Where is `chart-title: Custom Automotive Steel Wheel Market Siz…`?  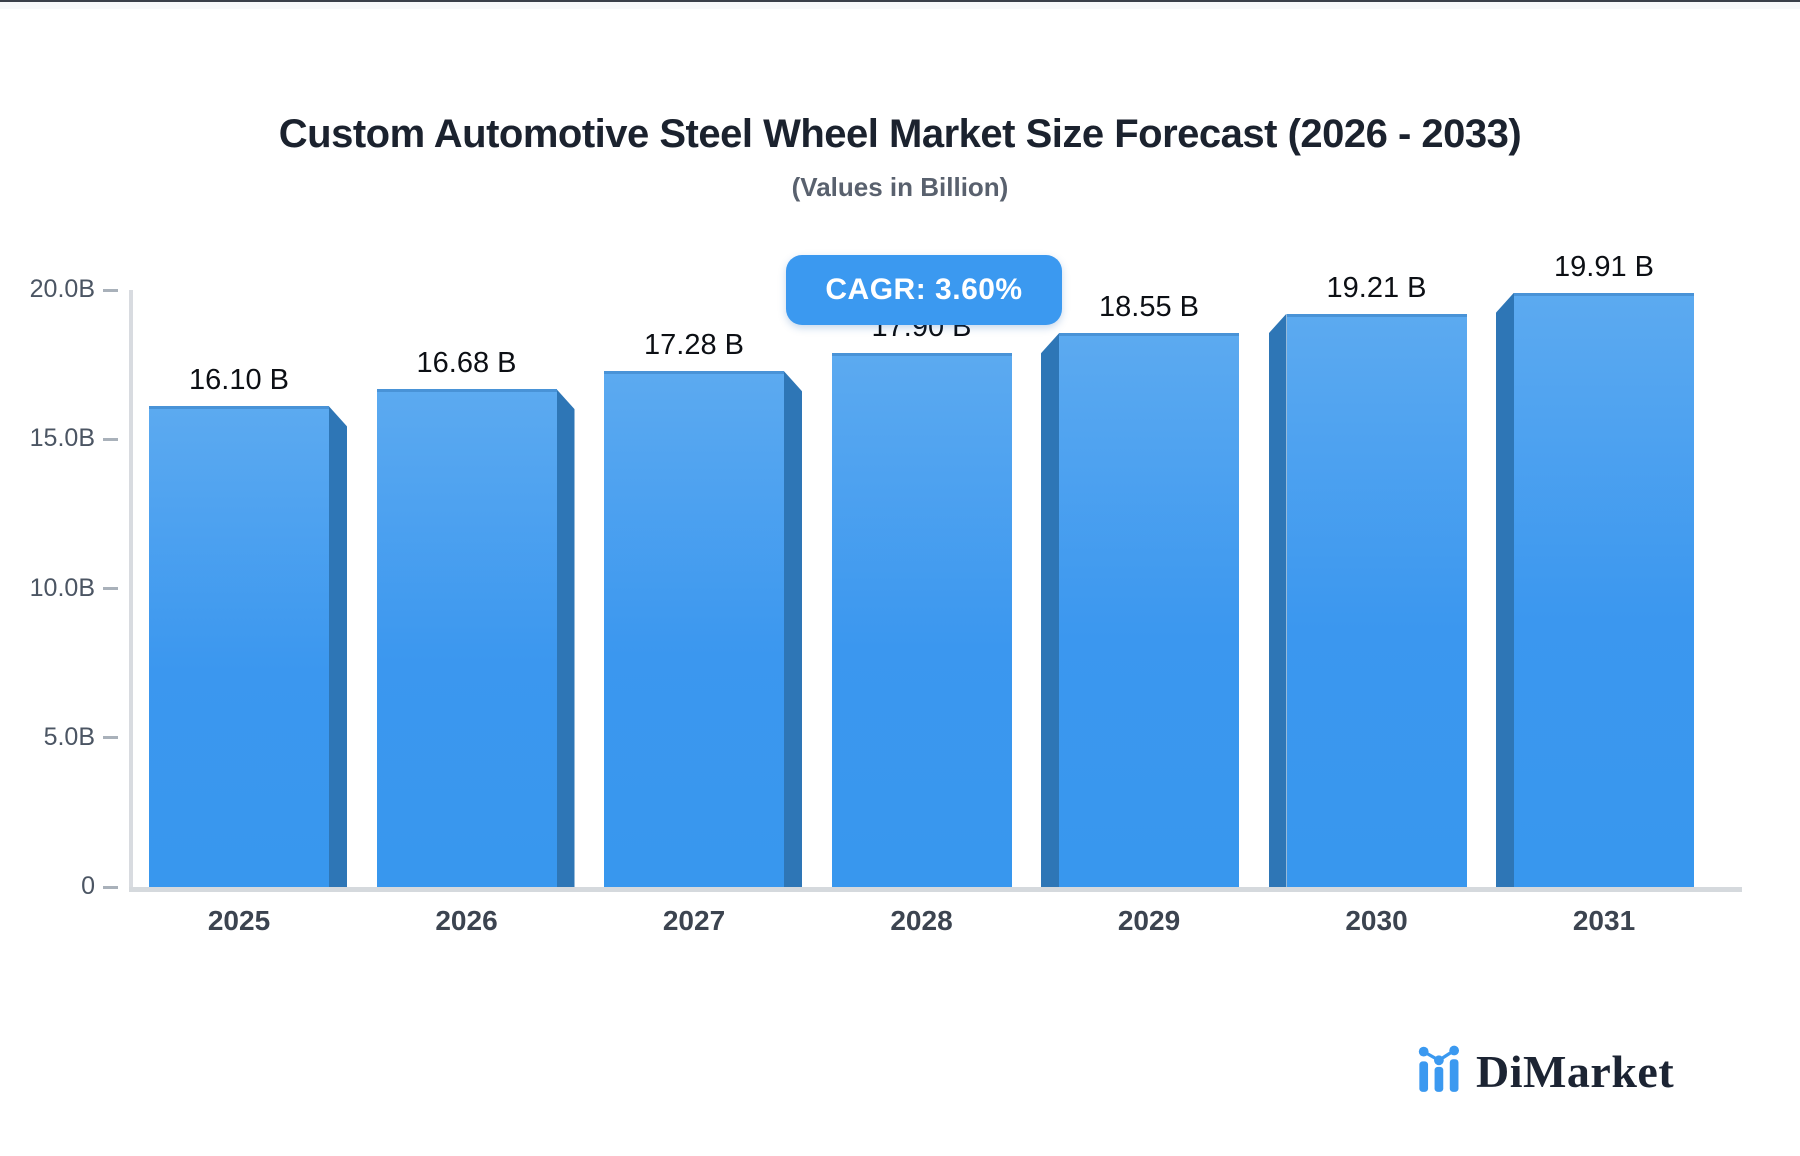
chart-title: Custom Automotive Steel Wheel Market Siz… is located at coordinates (900, 134).